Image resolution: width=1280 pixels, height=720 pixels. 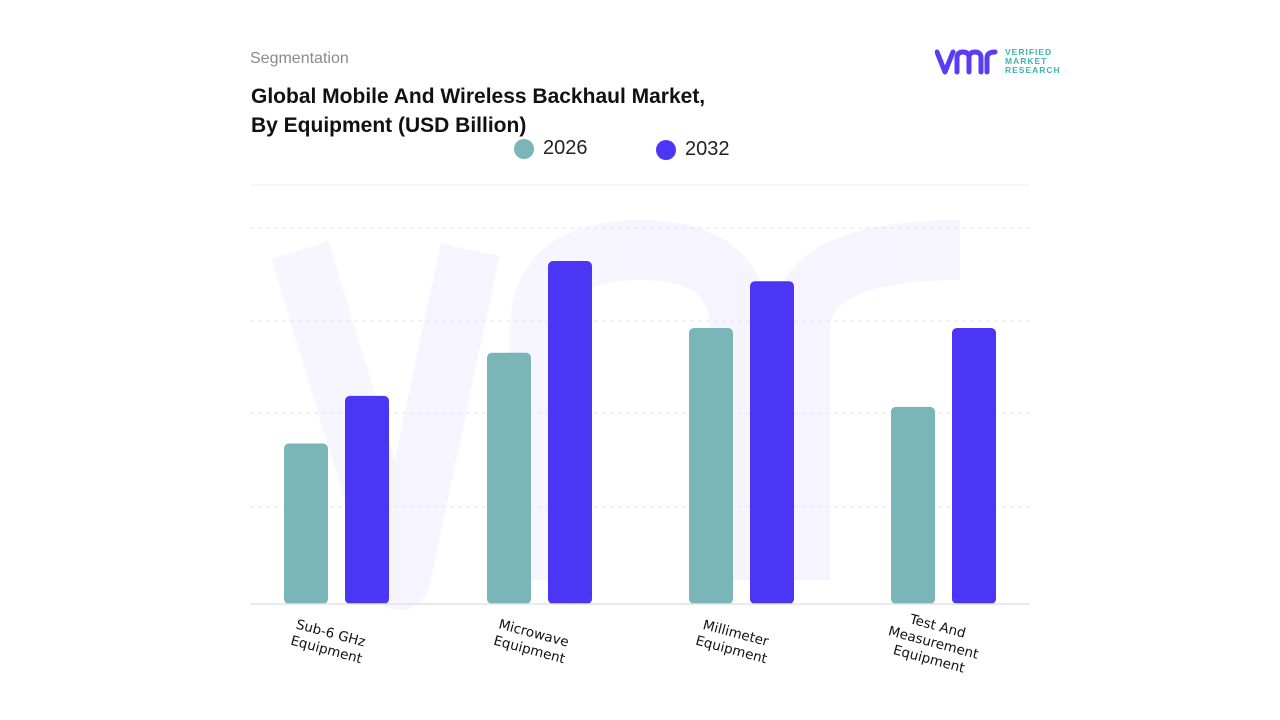 I want to click on chart-title-line-2: By Equipment (USD Billion), so click(x=389, y=125).